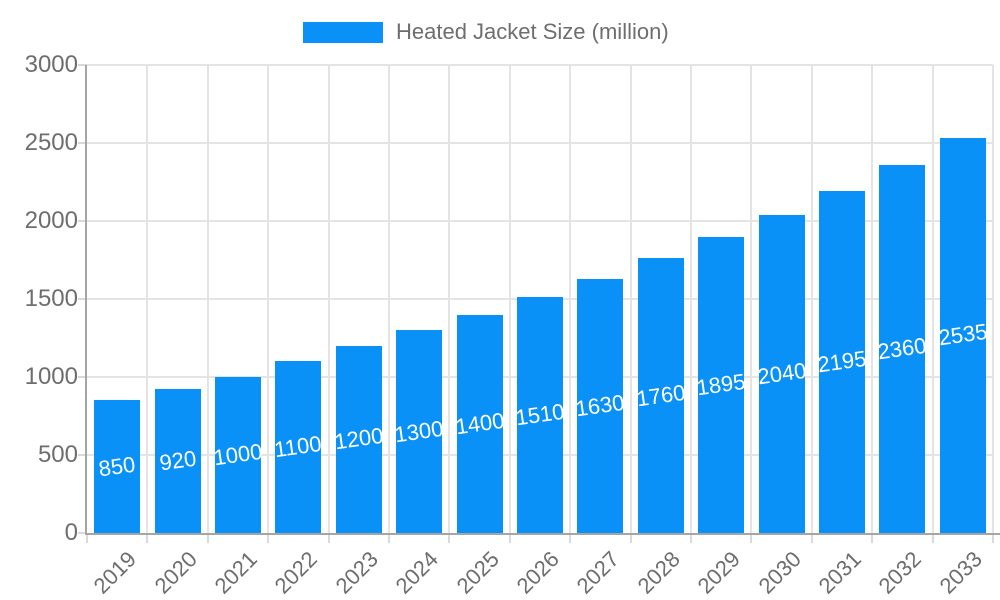  Describe the element at coordinates (718, 572) in the screenshot. I see `x-axis-category-label: 2029` at that location.